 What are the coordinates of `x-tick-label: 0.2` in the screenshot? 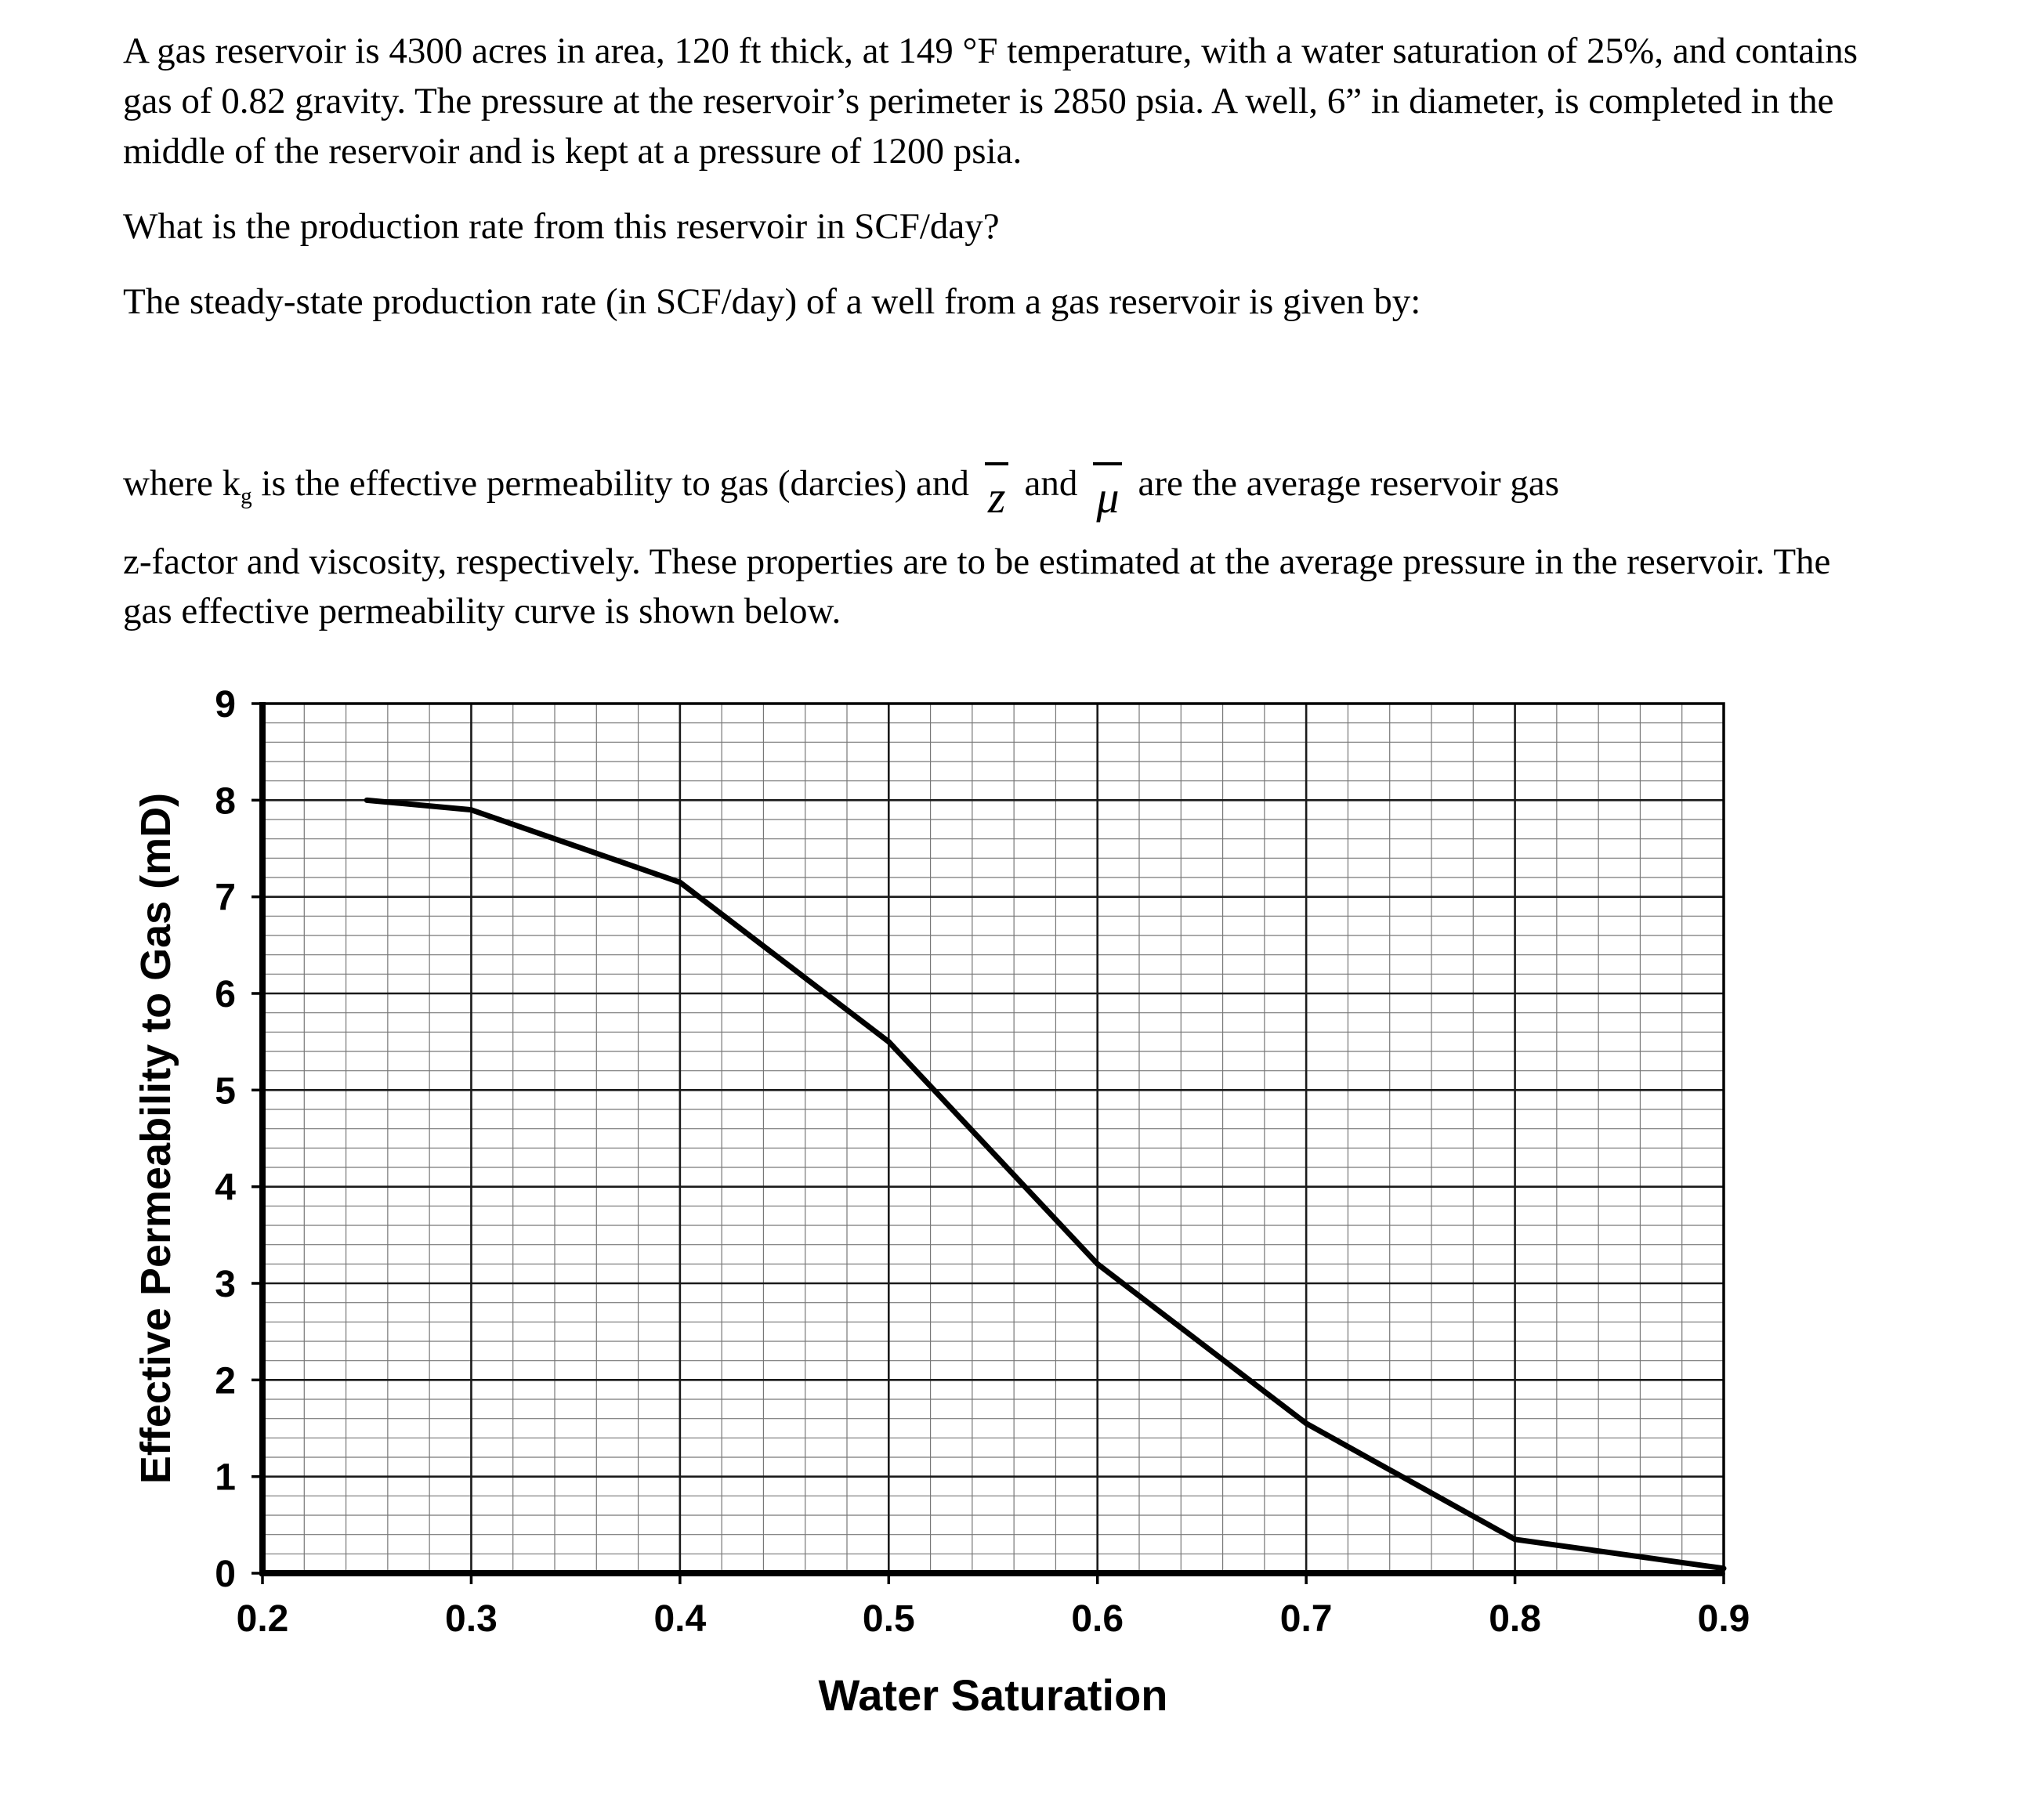 It's located at (263, 1619).